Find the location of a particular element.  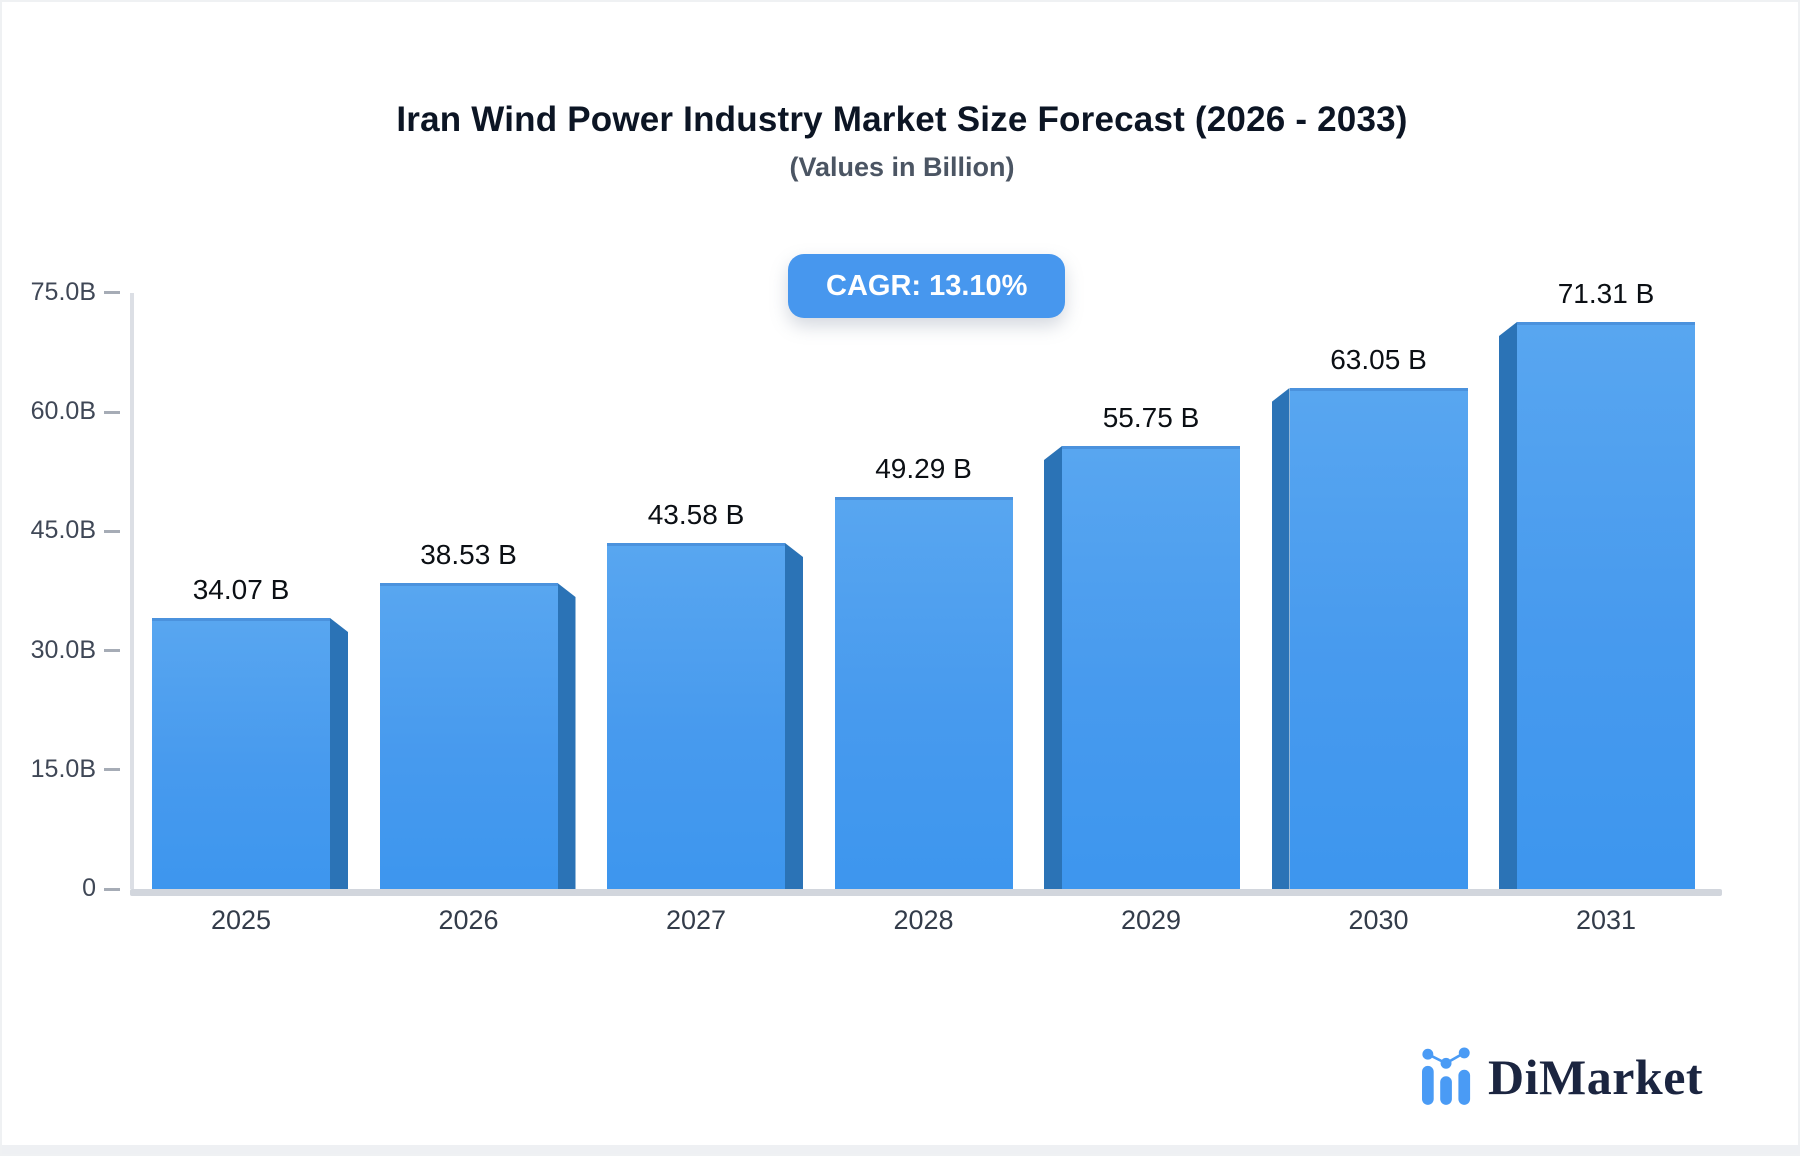

x-axis-label-2029: 2029 is located at coordinates (1151, 920).